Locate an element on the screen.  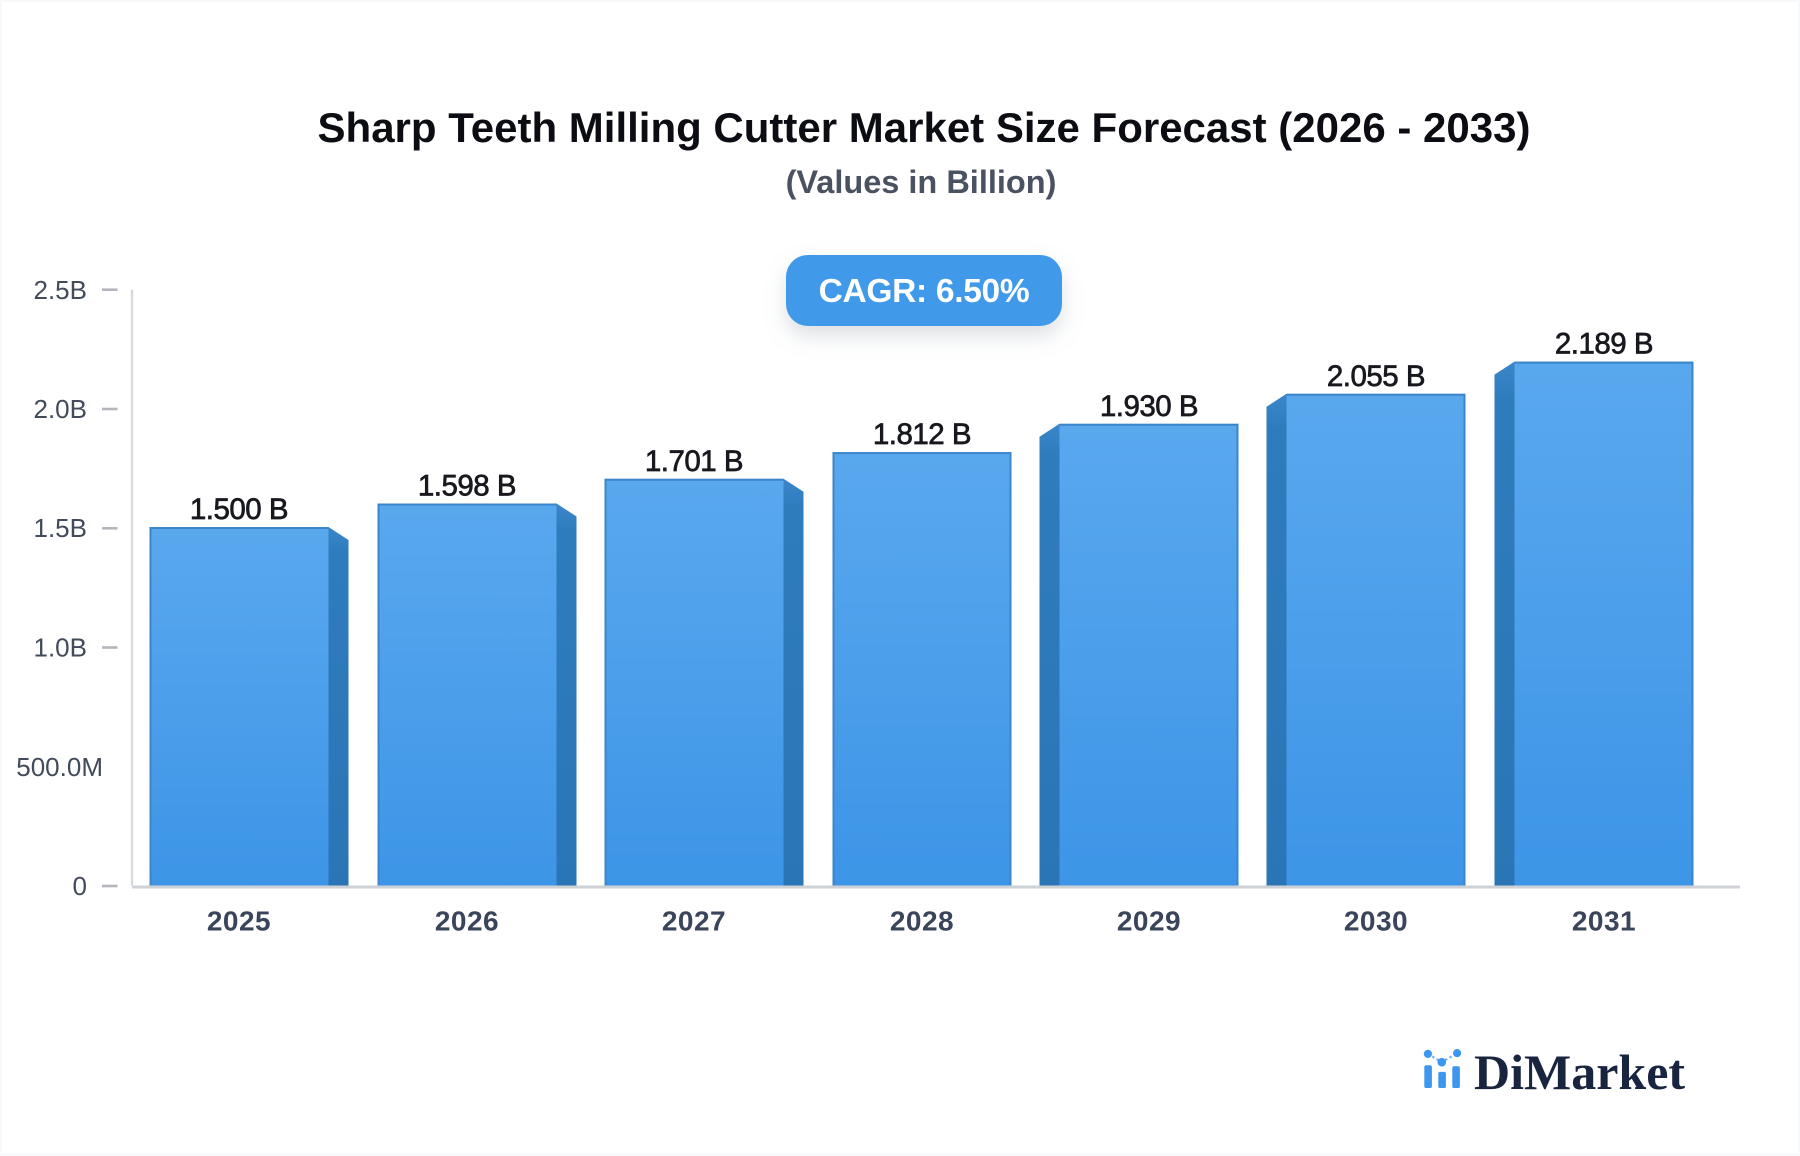
svg-text: 1.812 B is located at coordinates (922, 434).